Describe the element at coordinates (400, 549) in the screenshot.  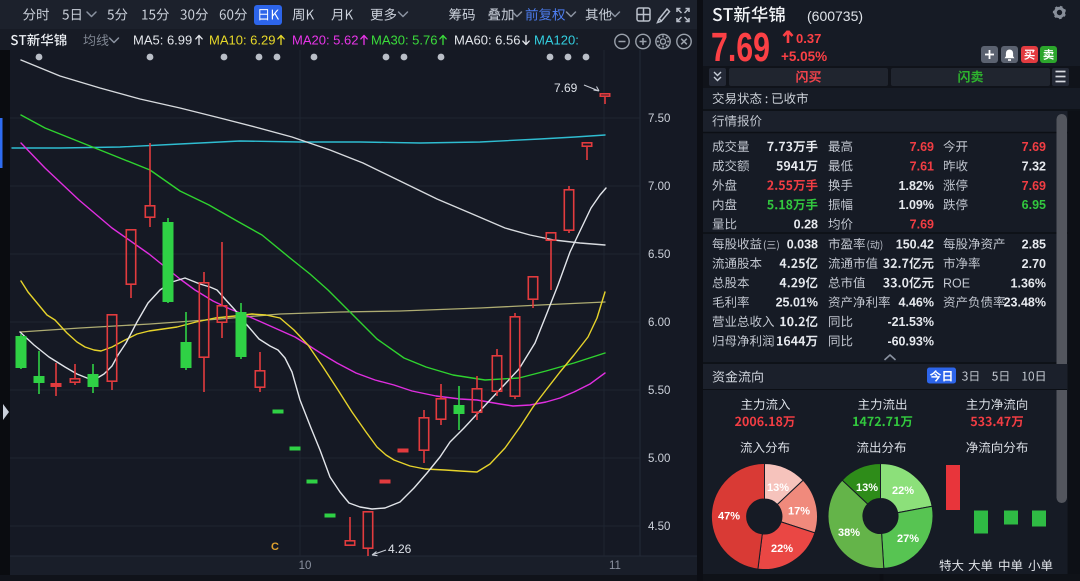
I see `svg-text: 4.26` at that location.